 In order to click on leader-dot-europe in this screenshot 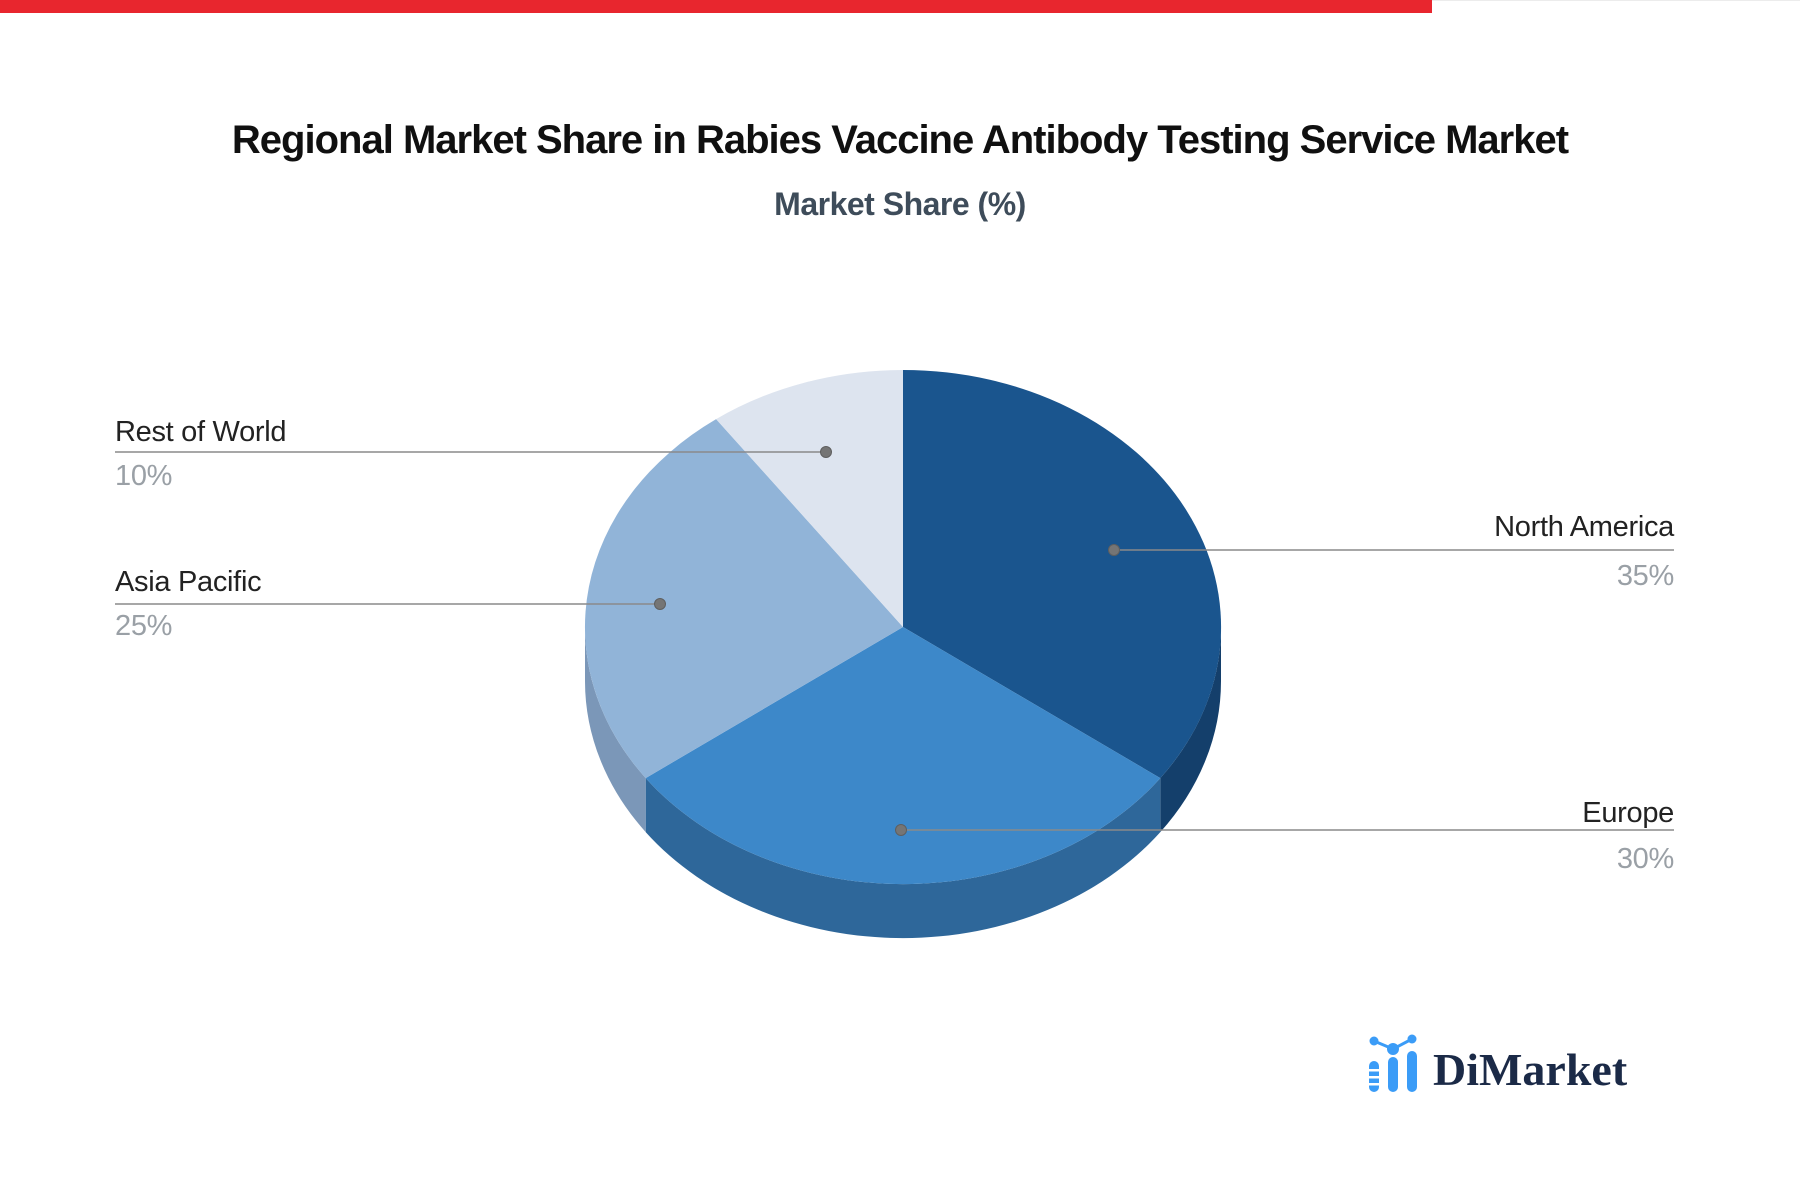, I will do `click(901, 830)`.